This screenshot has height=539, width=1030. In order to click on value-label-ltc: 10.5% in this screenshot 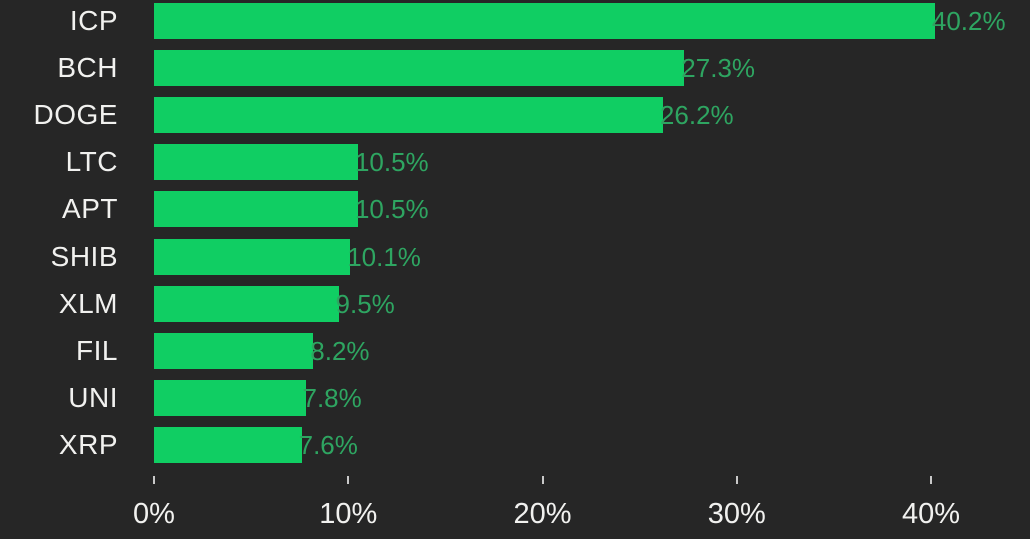, I will do `click(391, 162)`.